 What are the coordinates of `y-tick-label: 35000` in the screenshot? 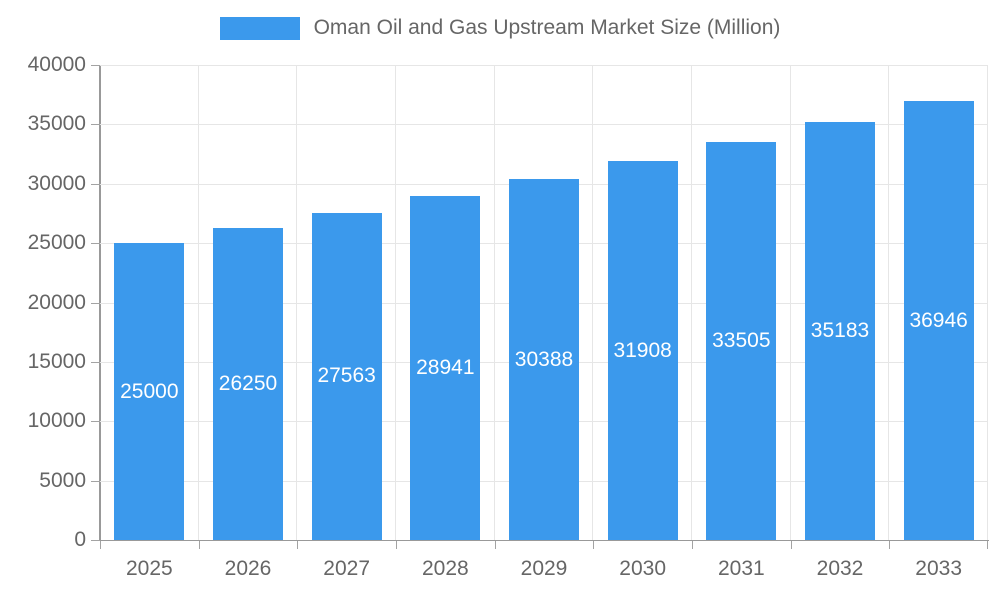 It's located at (56, 124).